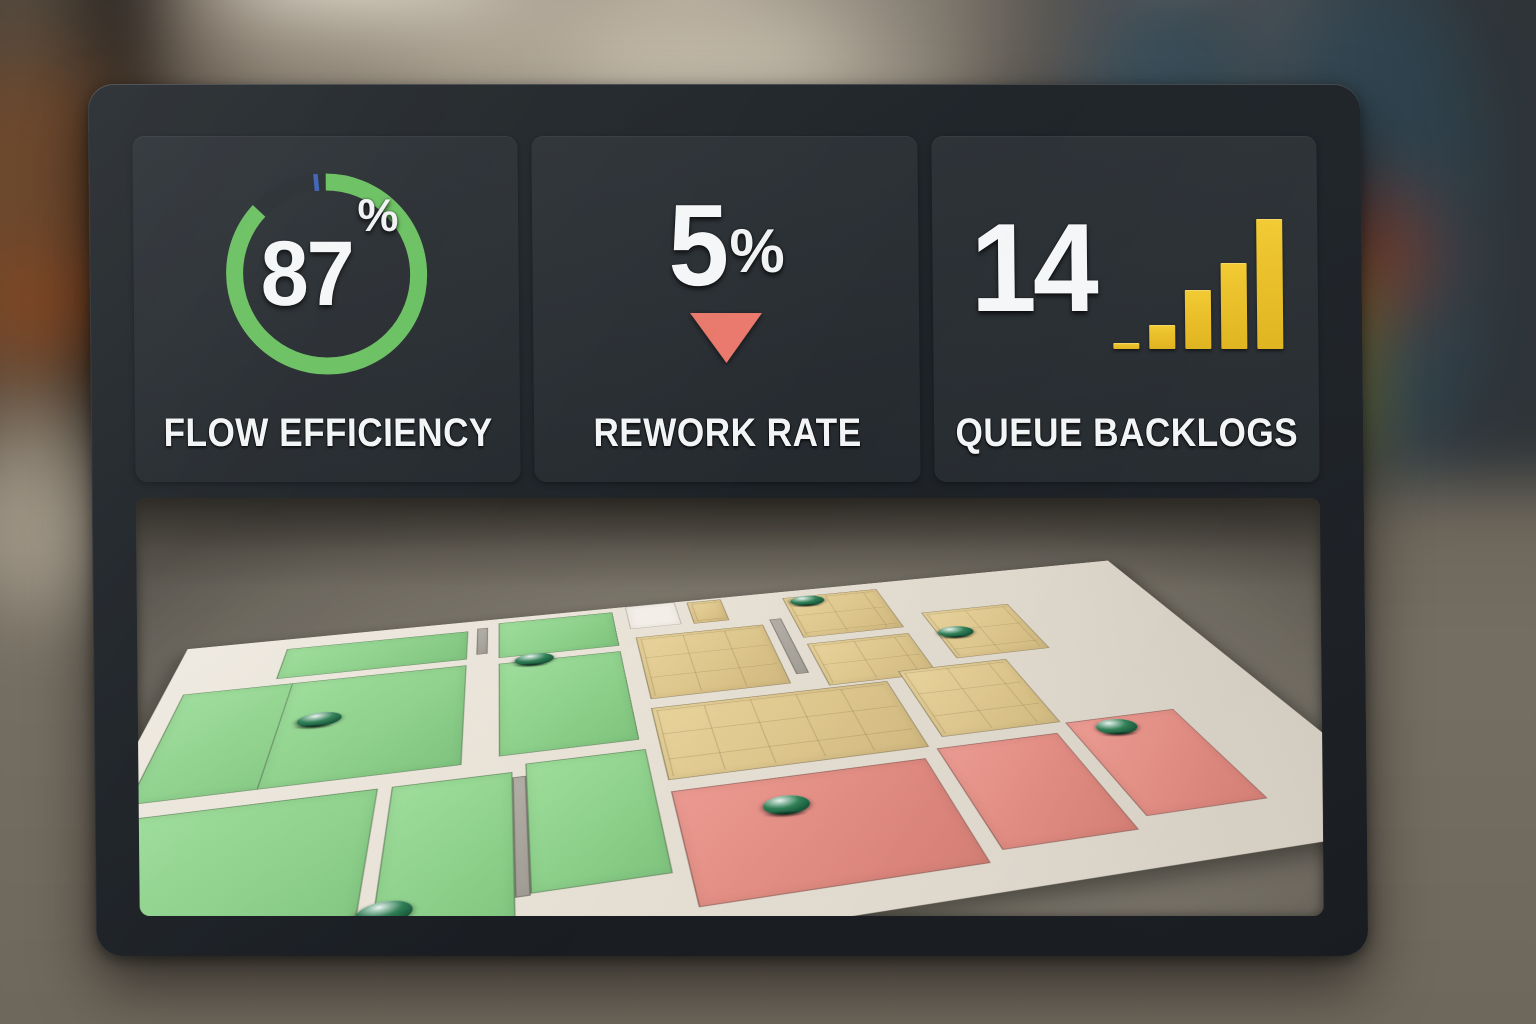 Image resolution: width=1536 pixels, height=1024 pixels. I want to click on kpi-label-flow-efficiency: FLOW EFFICIENCY, so click(327, 433).